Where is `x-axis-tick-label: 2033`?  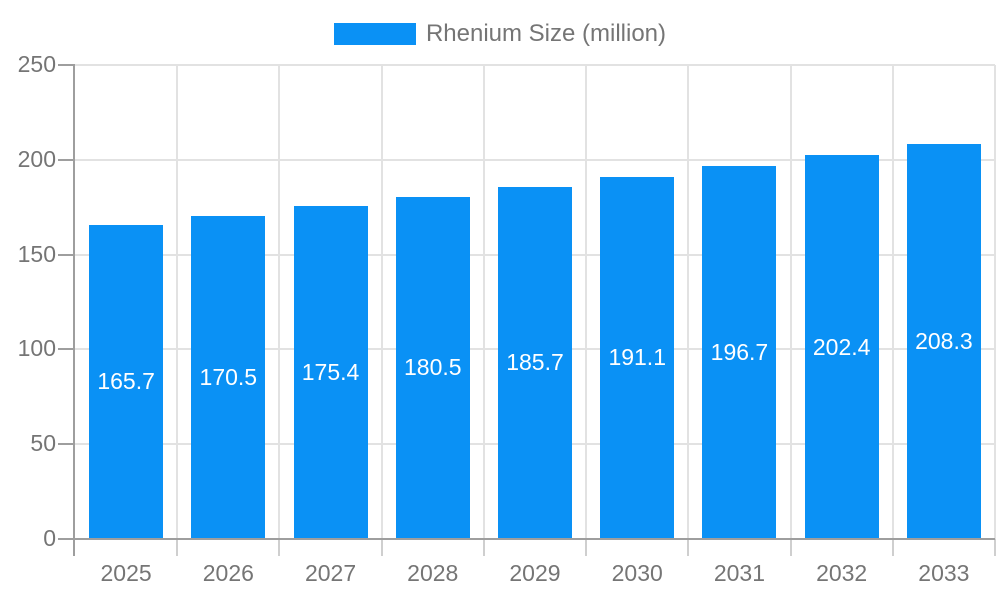
x-axis-tick-label: 2033 is located at coordinates (944, 573).